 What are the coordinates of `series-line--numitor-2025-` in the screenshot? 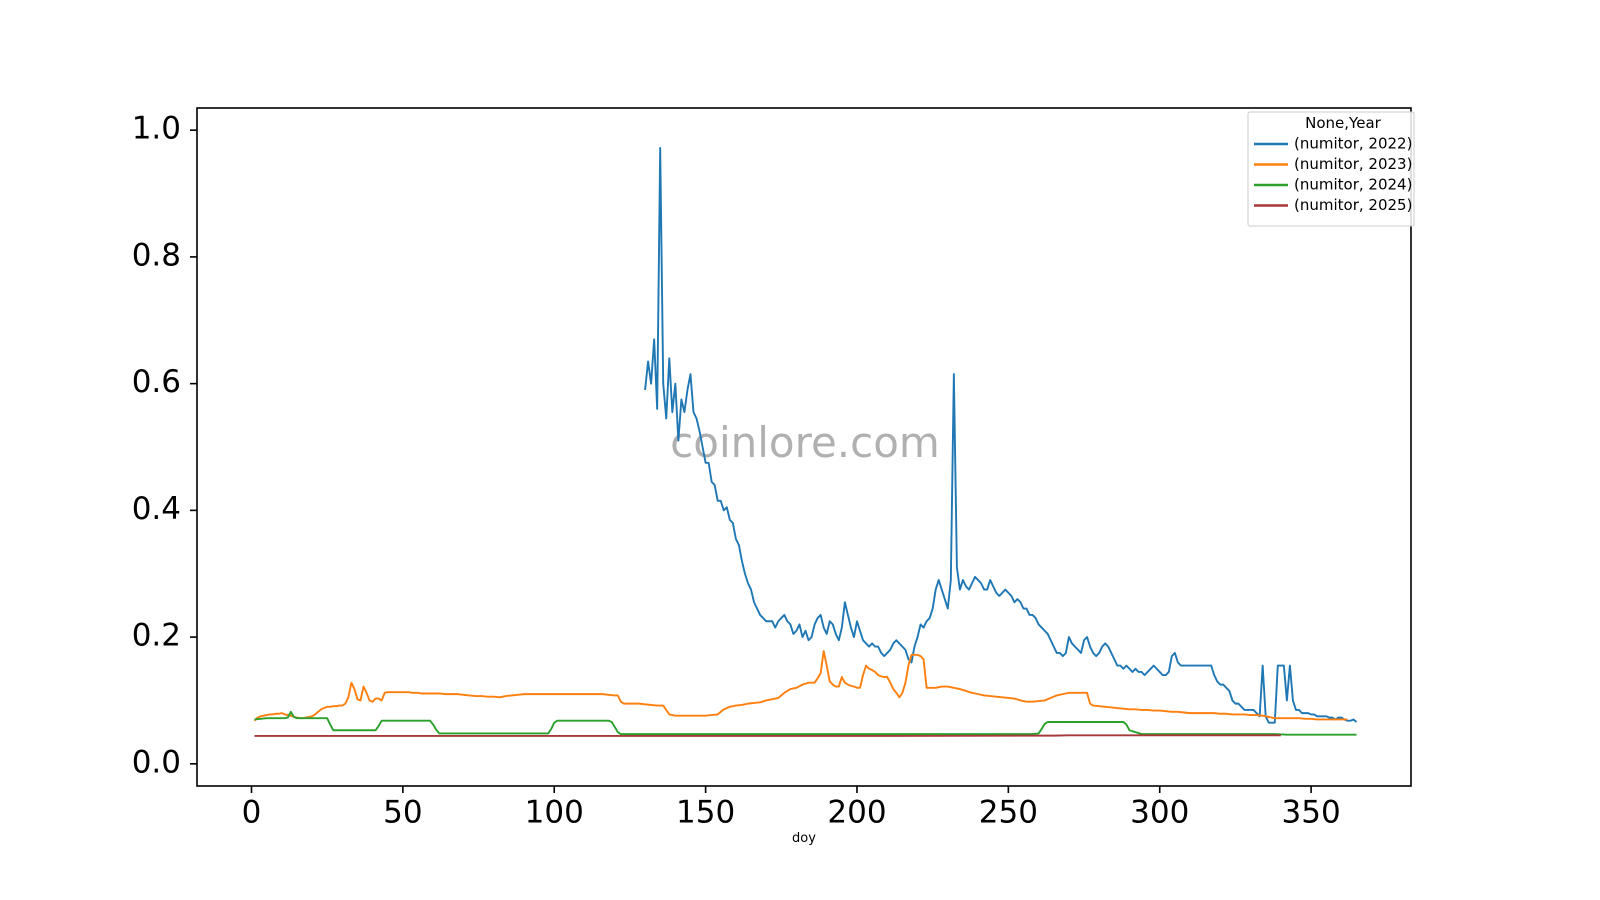 It's located at (767, 735).